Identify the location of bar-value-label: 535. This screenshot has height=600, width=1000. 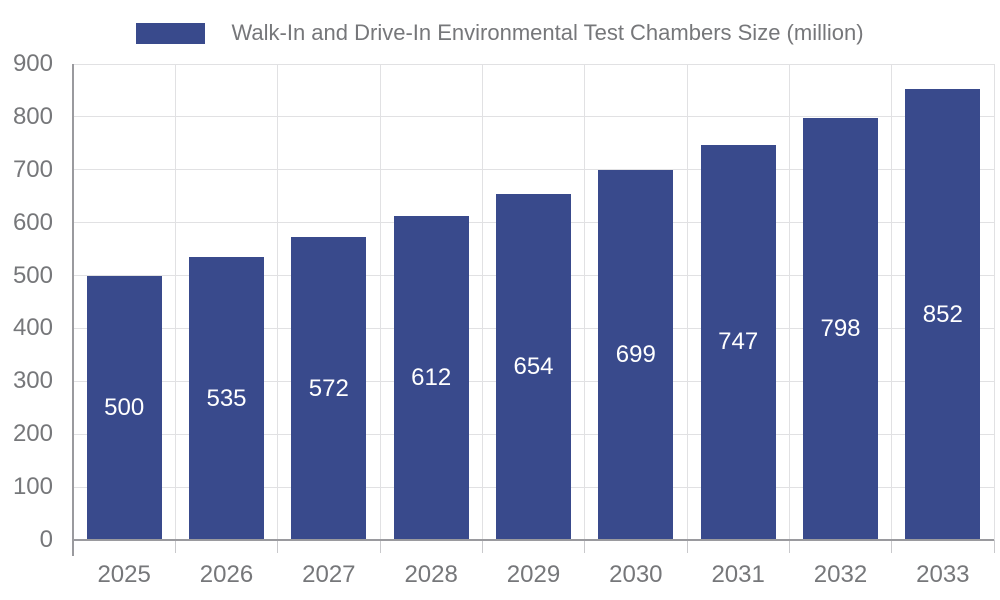
(226, 398).